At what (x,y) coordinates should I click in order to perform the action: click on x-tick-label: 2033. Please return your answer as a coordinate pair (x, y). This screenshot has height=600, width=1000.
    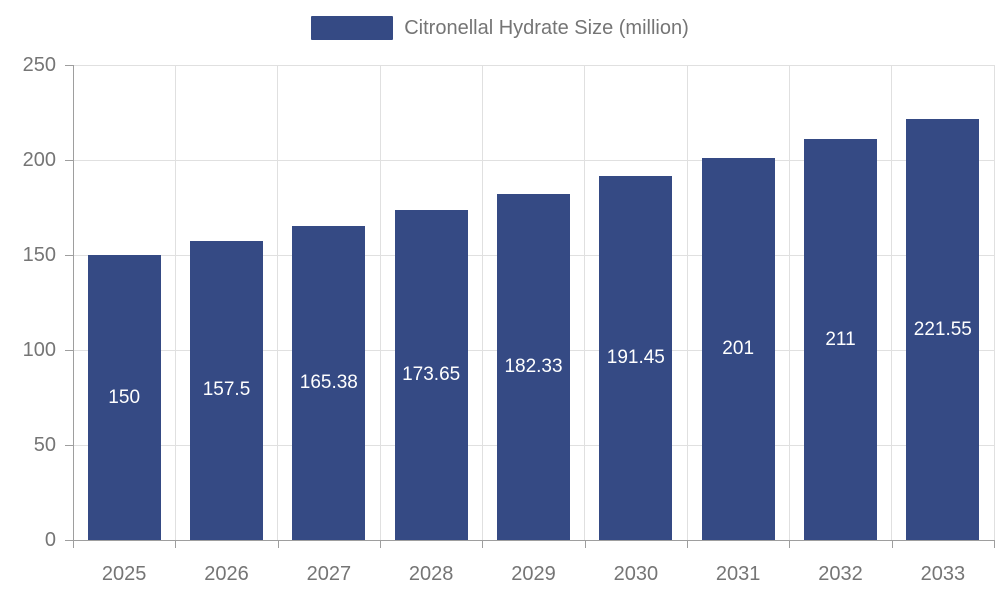
    Looking at the image, I should click on (943, 574).